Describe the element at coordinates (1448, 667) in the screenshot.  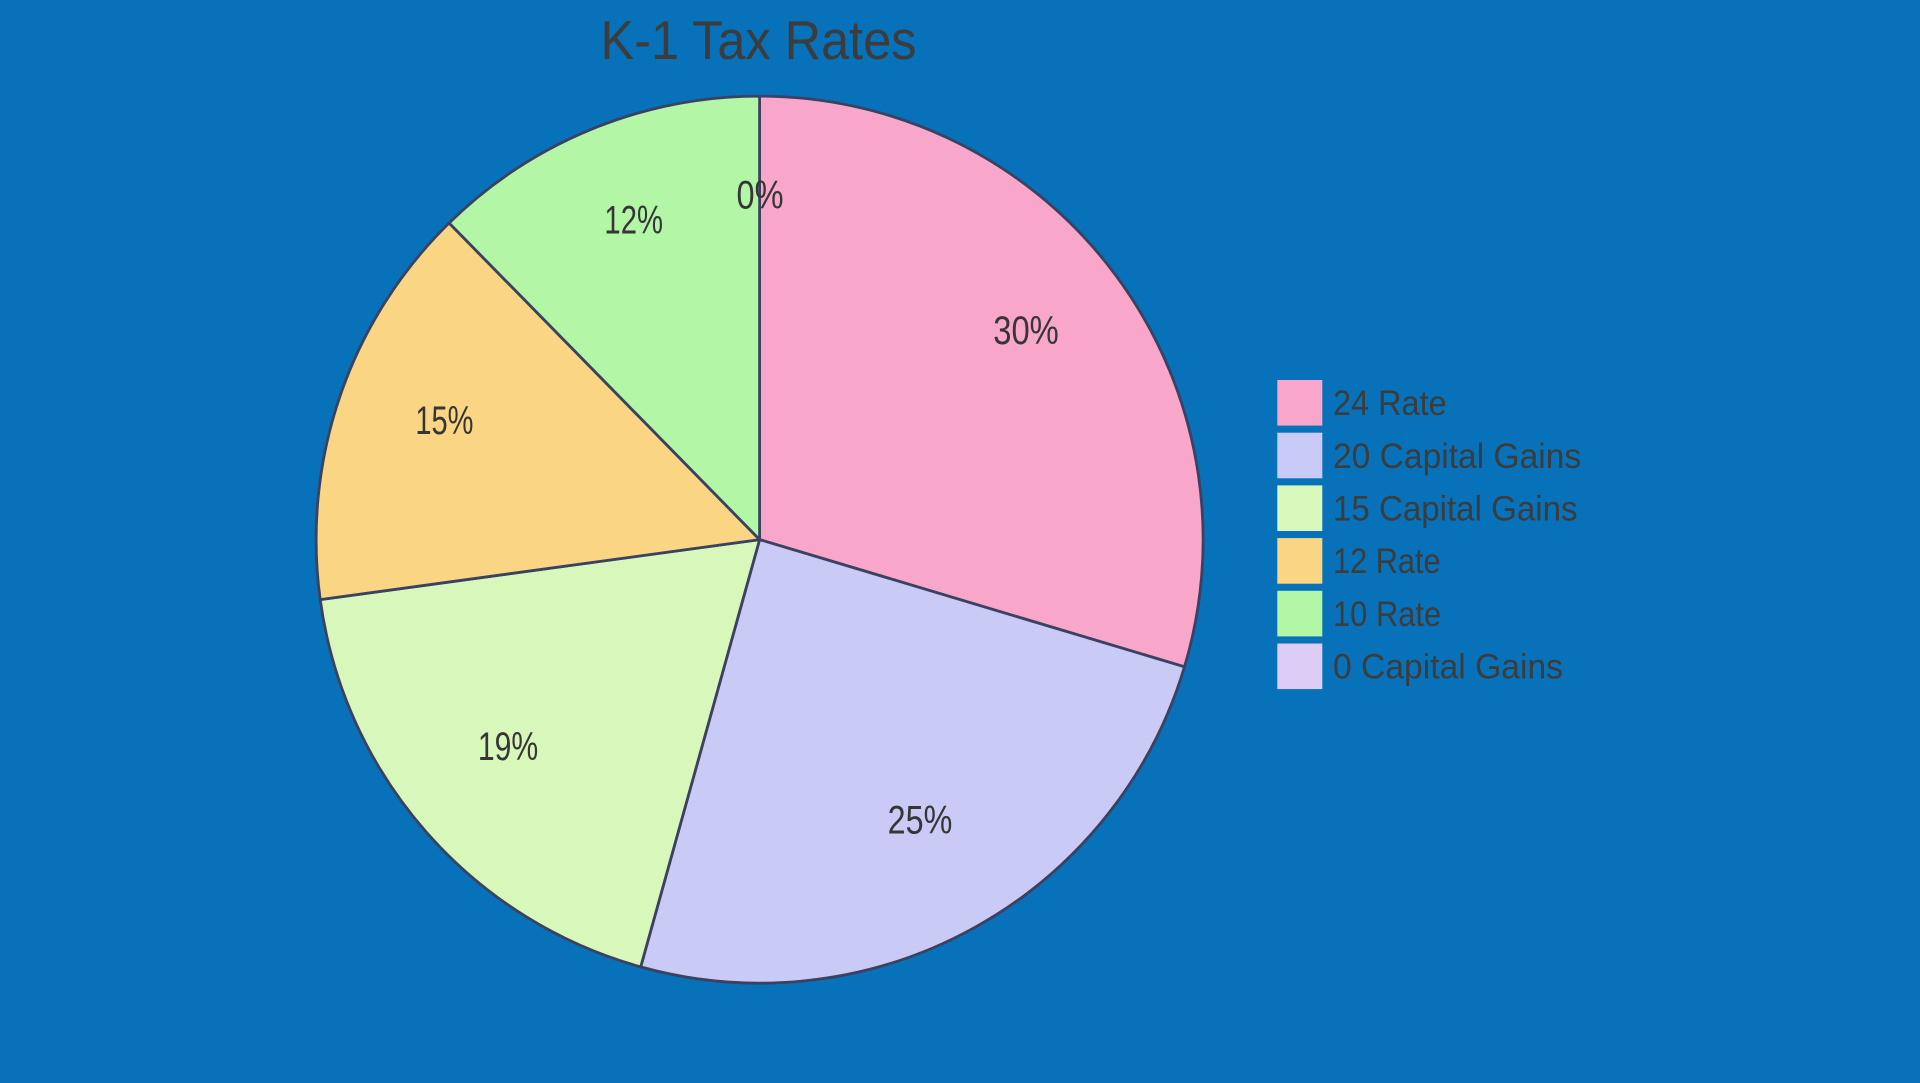
I see `svg-text: 0 Capital Gains` at that location.